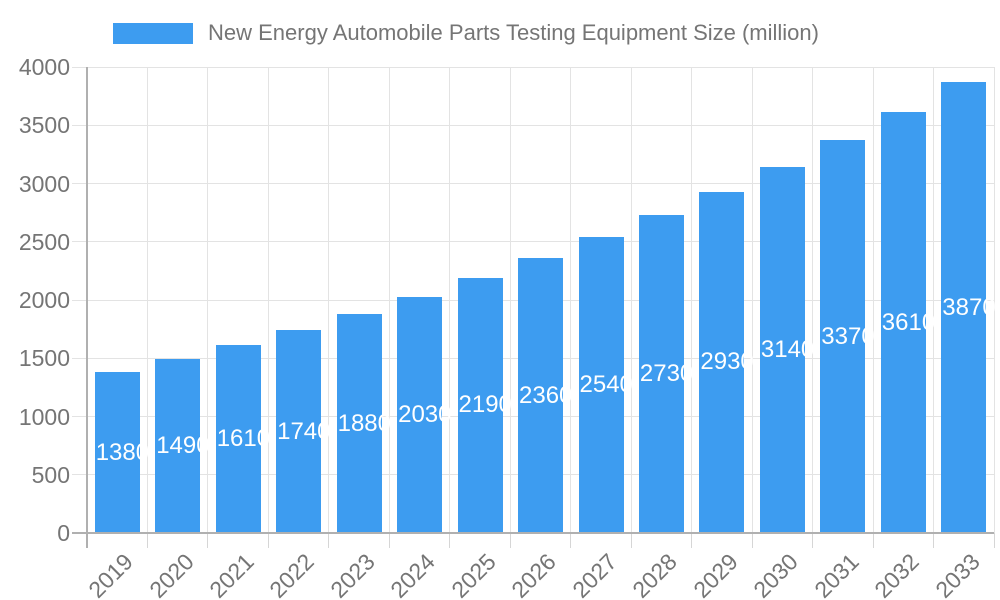  What do you see at coordinates (44, 67) in the screenshot?
I see `y-axis-tick-label: 4000` at bounding box center [44, 67].